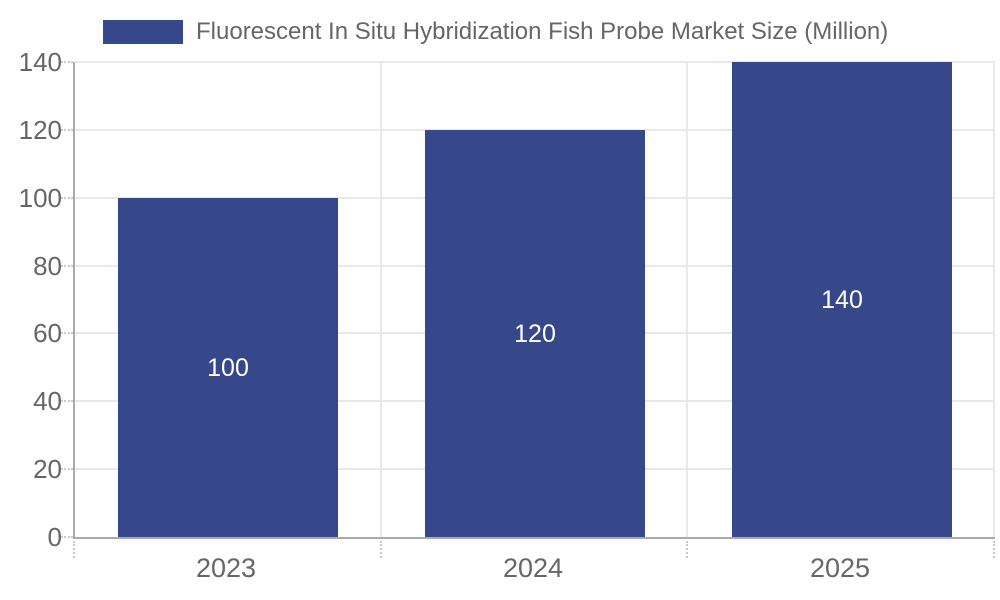 The height and width of the screenshot is (600, 1000). What do you see at coordinates (40, 198) in the screenshot?
I see `y-tick-label: 100` at bounding box center [40, 198].